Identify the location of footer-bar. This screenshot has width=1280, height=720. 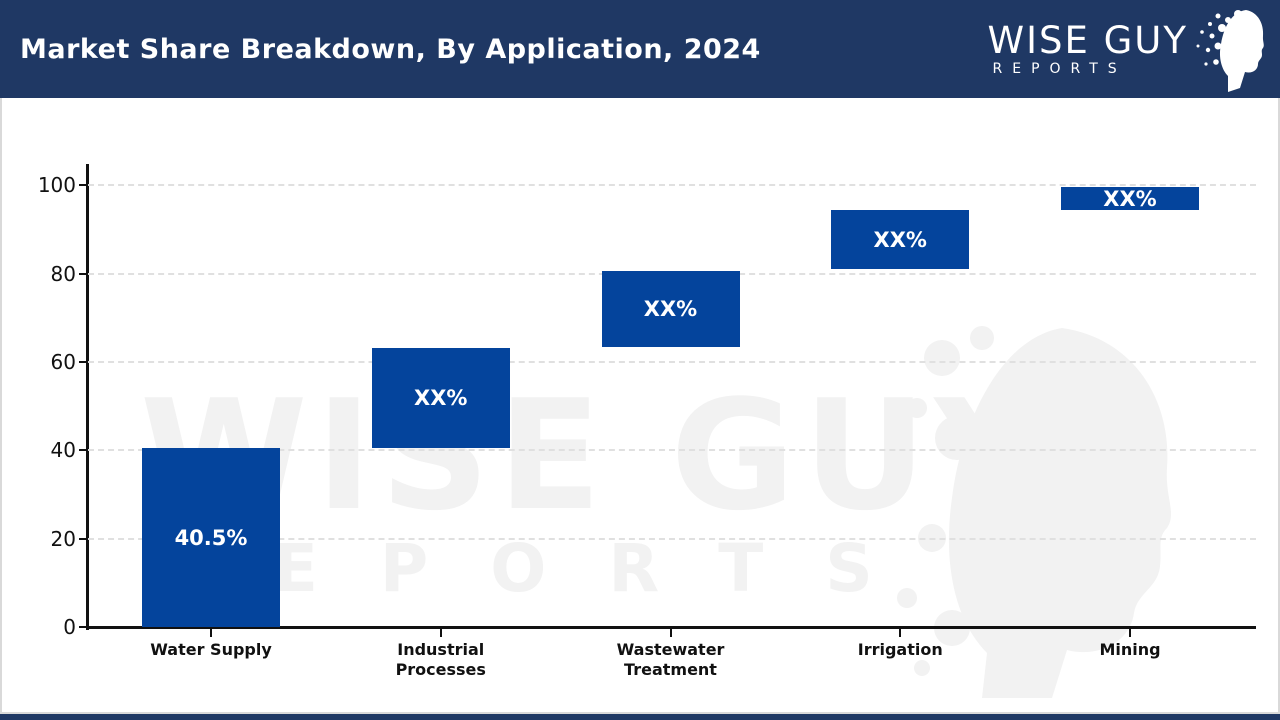
(640, 717).